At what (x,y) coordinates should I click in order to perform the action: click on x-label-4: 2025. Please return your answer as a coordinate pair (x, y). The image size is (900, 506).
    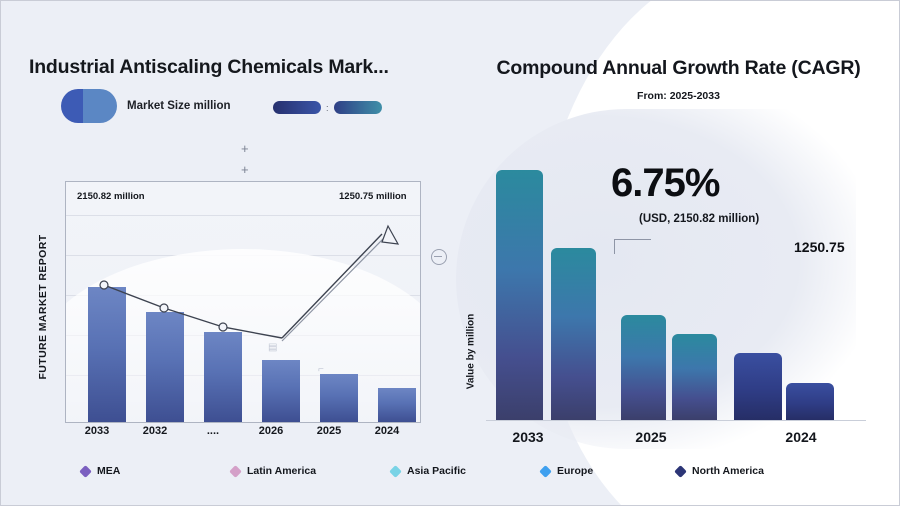
    Looking at the image, I should click on (329, 431).